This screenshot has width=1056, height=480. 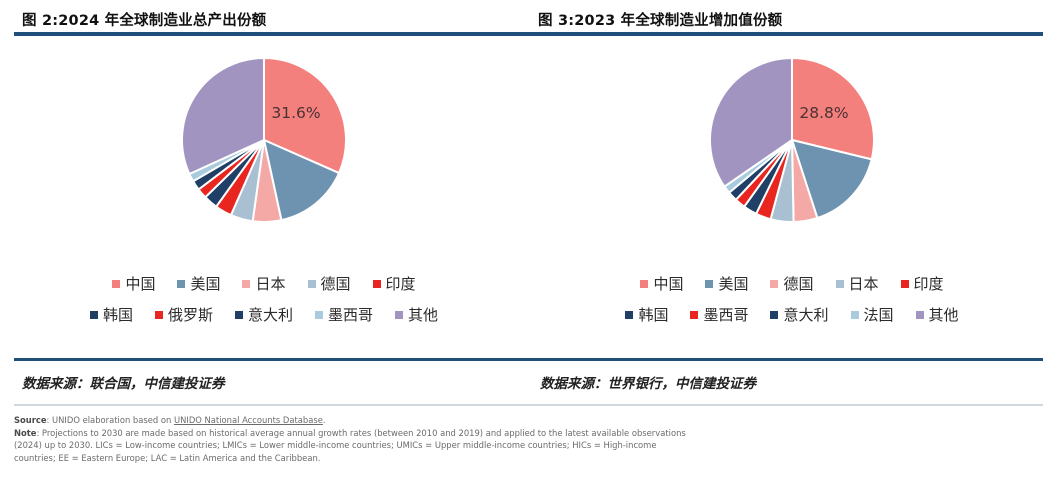 I want to click on legend-label: 印度, so click(x=400, y=284).